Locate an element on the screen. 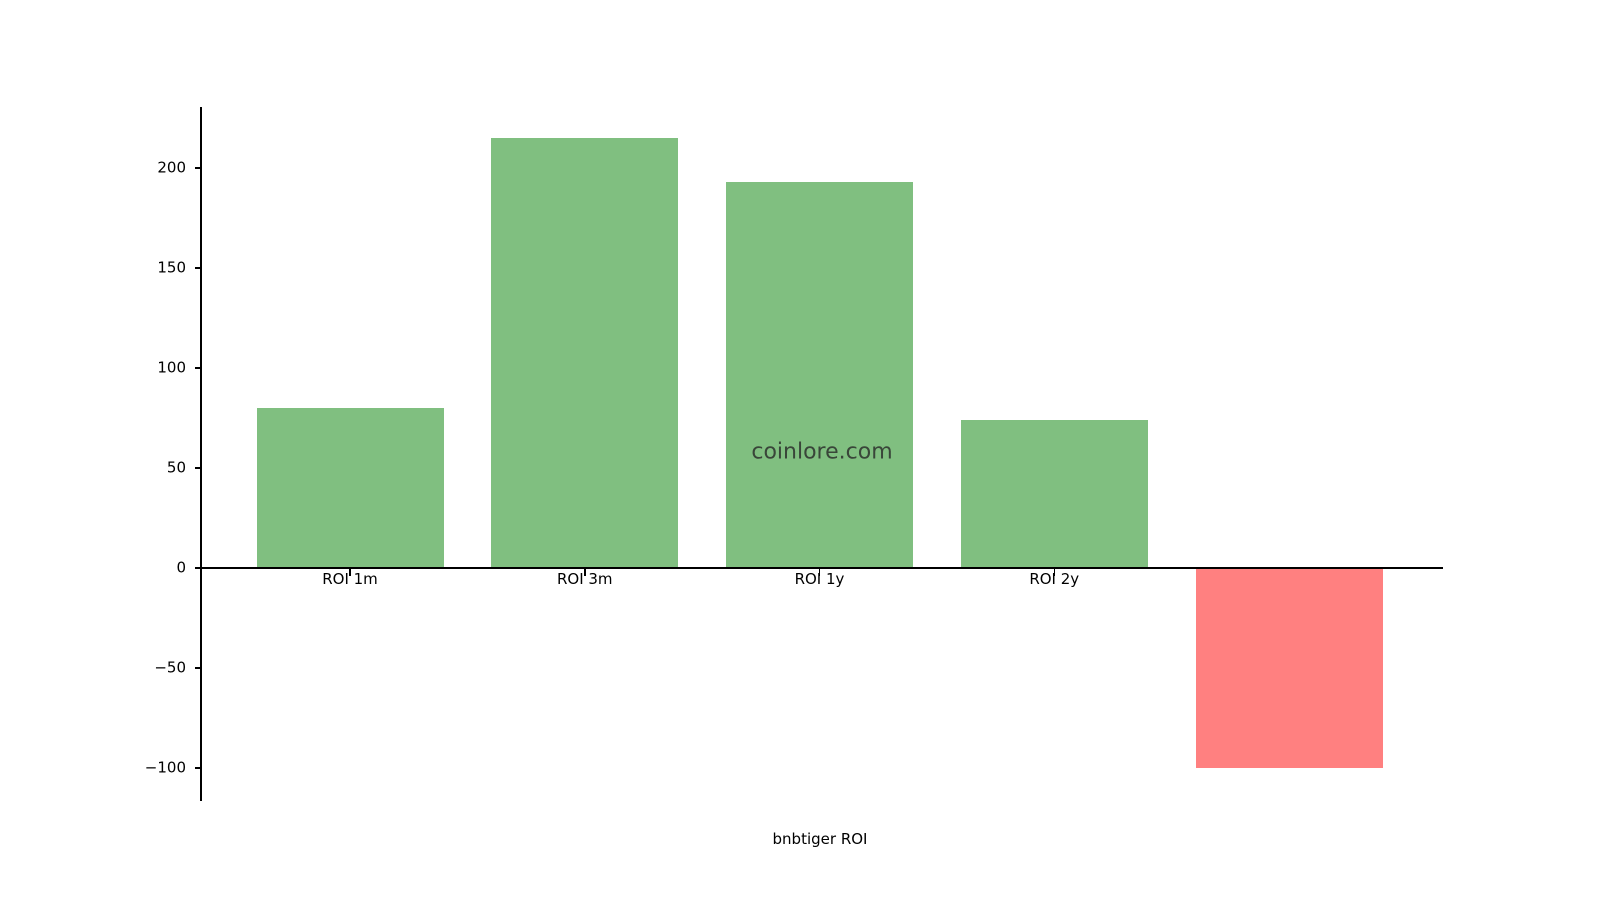 This screenshot has height=900, width=1600. x-tick-label: ROI 1y is located at coordinates (819, 579).